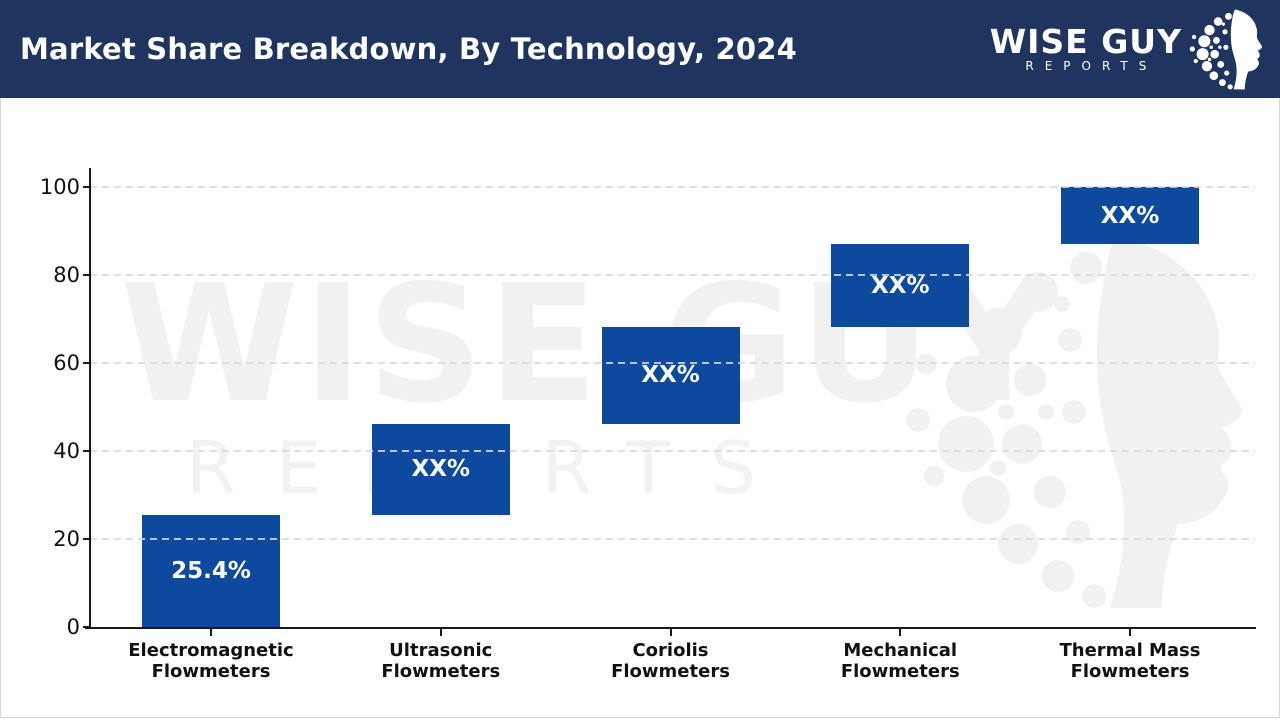 The image size is (1280, 720). I want to click on bar-segment-4: XX%, so click(1130, 216).